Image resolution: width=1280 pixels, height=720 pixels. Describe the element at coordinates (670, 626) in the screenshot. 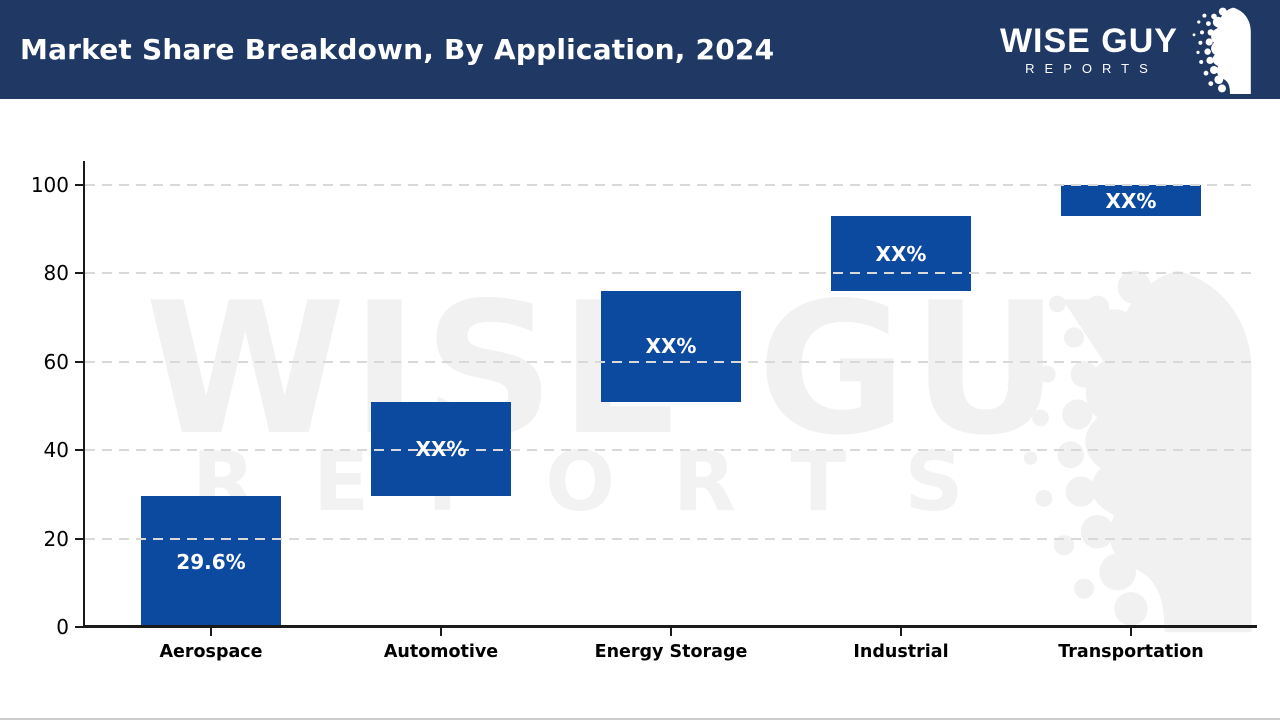

I see `x-axis-spine` at that location.